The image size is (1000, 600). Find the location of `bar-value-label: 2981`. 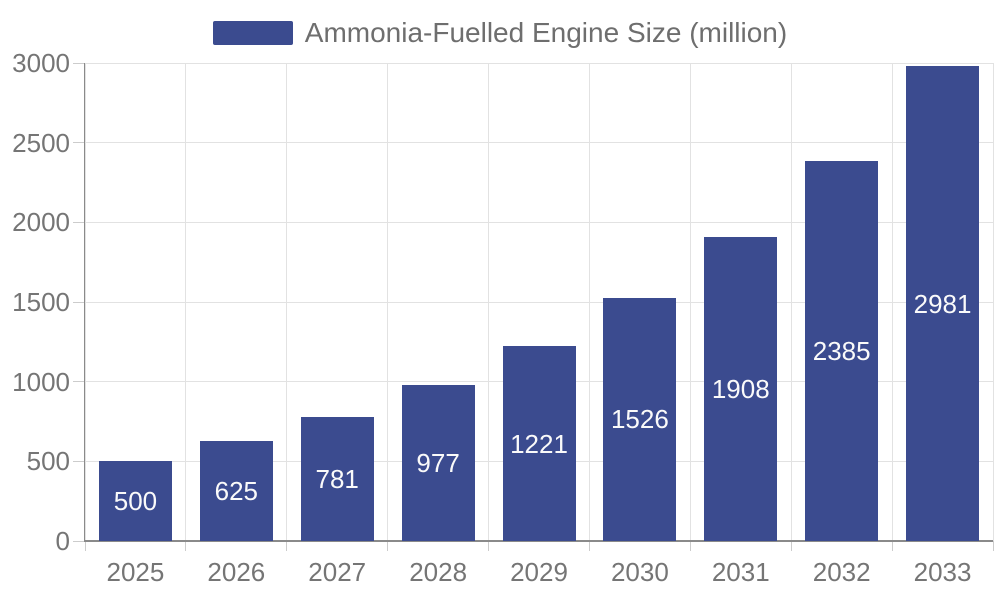

bar-value-label: 2981 is located at coordinates (942, 303).